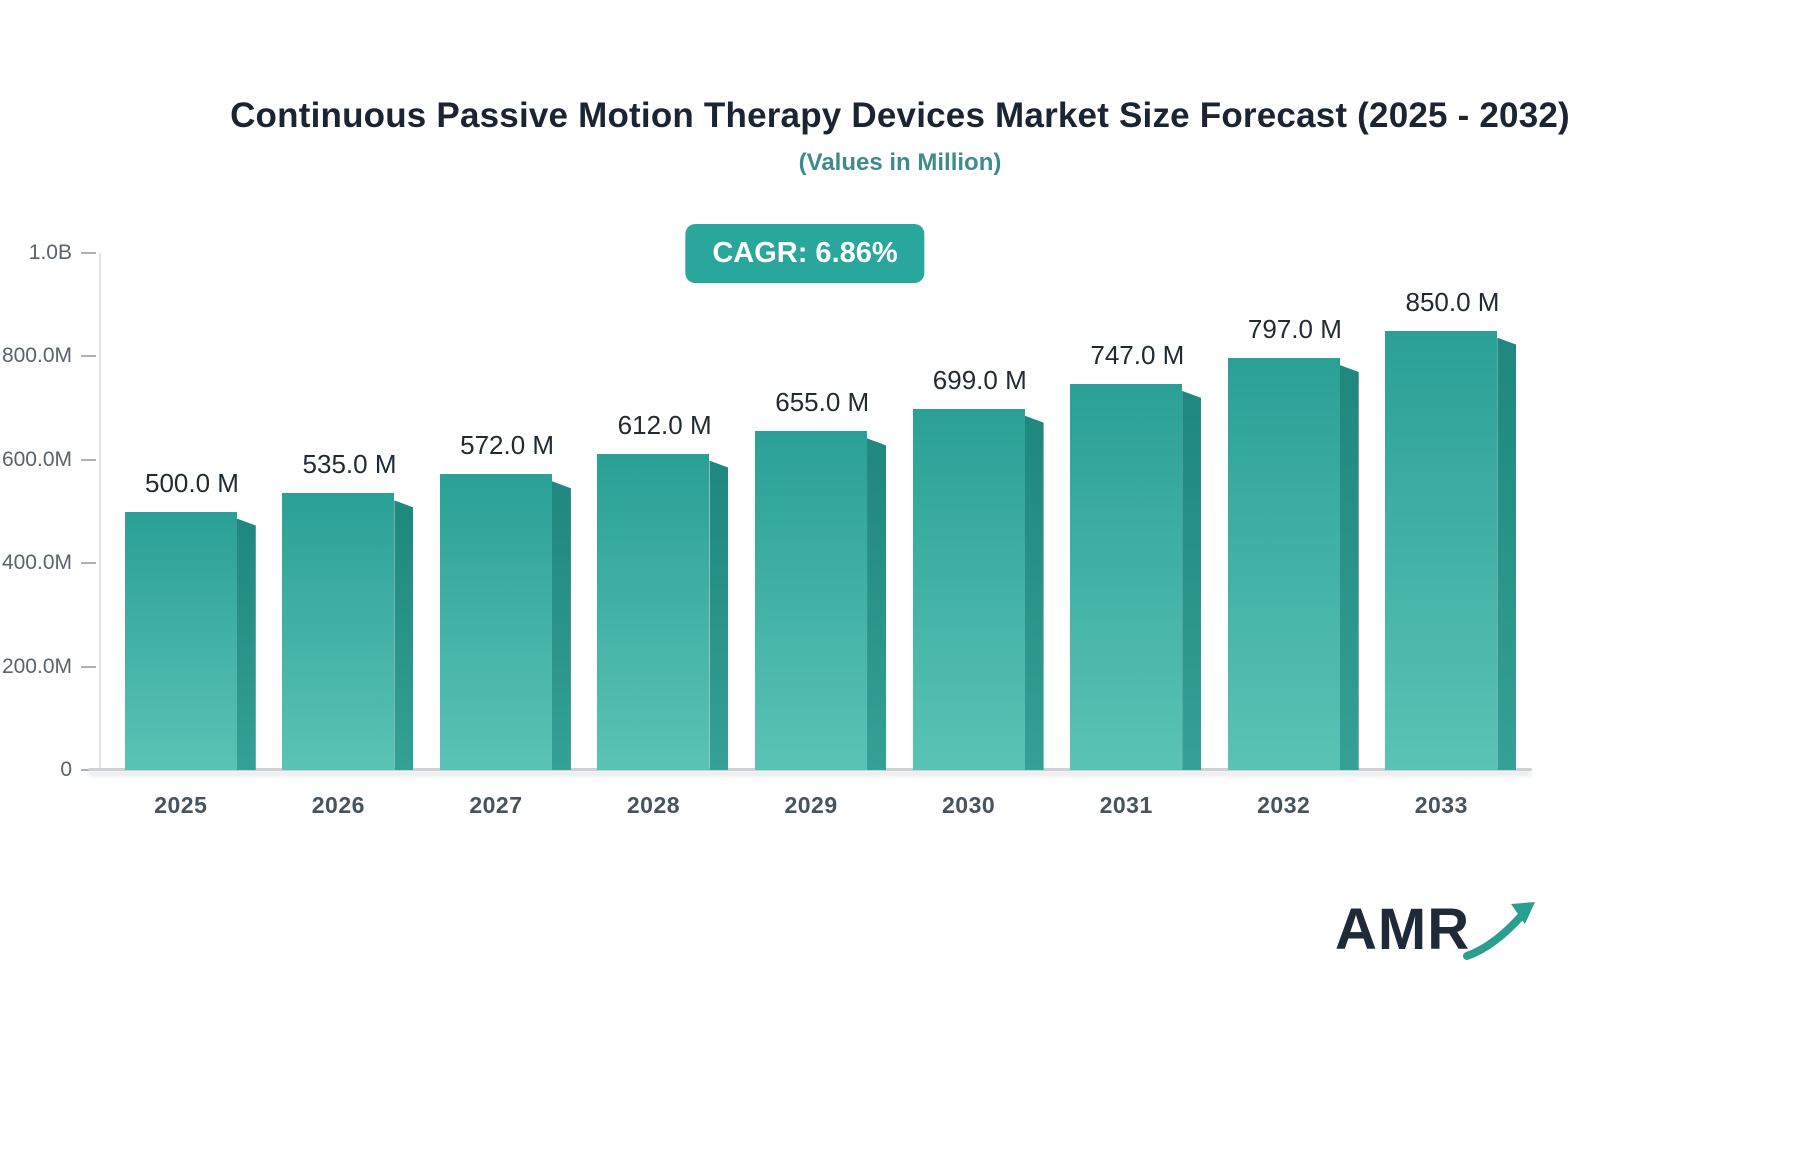 This screenshot has height=1156, width=1800. I want to click on bar-value-label: 797.0 M, so click(1294, 328).